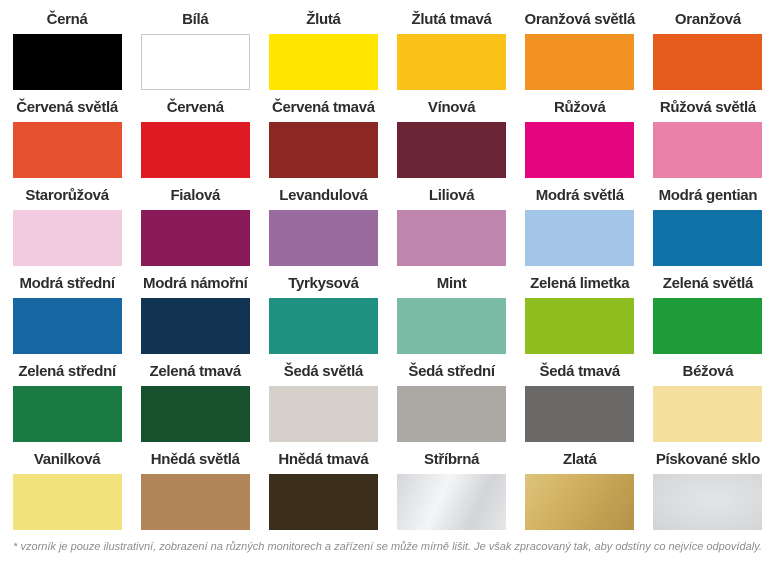  I want to click on swatch-cell: Tyrkysová, so click(323, 311).